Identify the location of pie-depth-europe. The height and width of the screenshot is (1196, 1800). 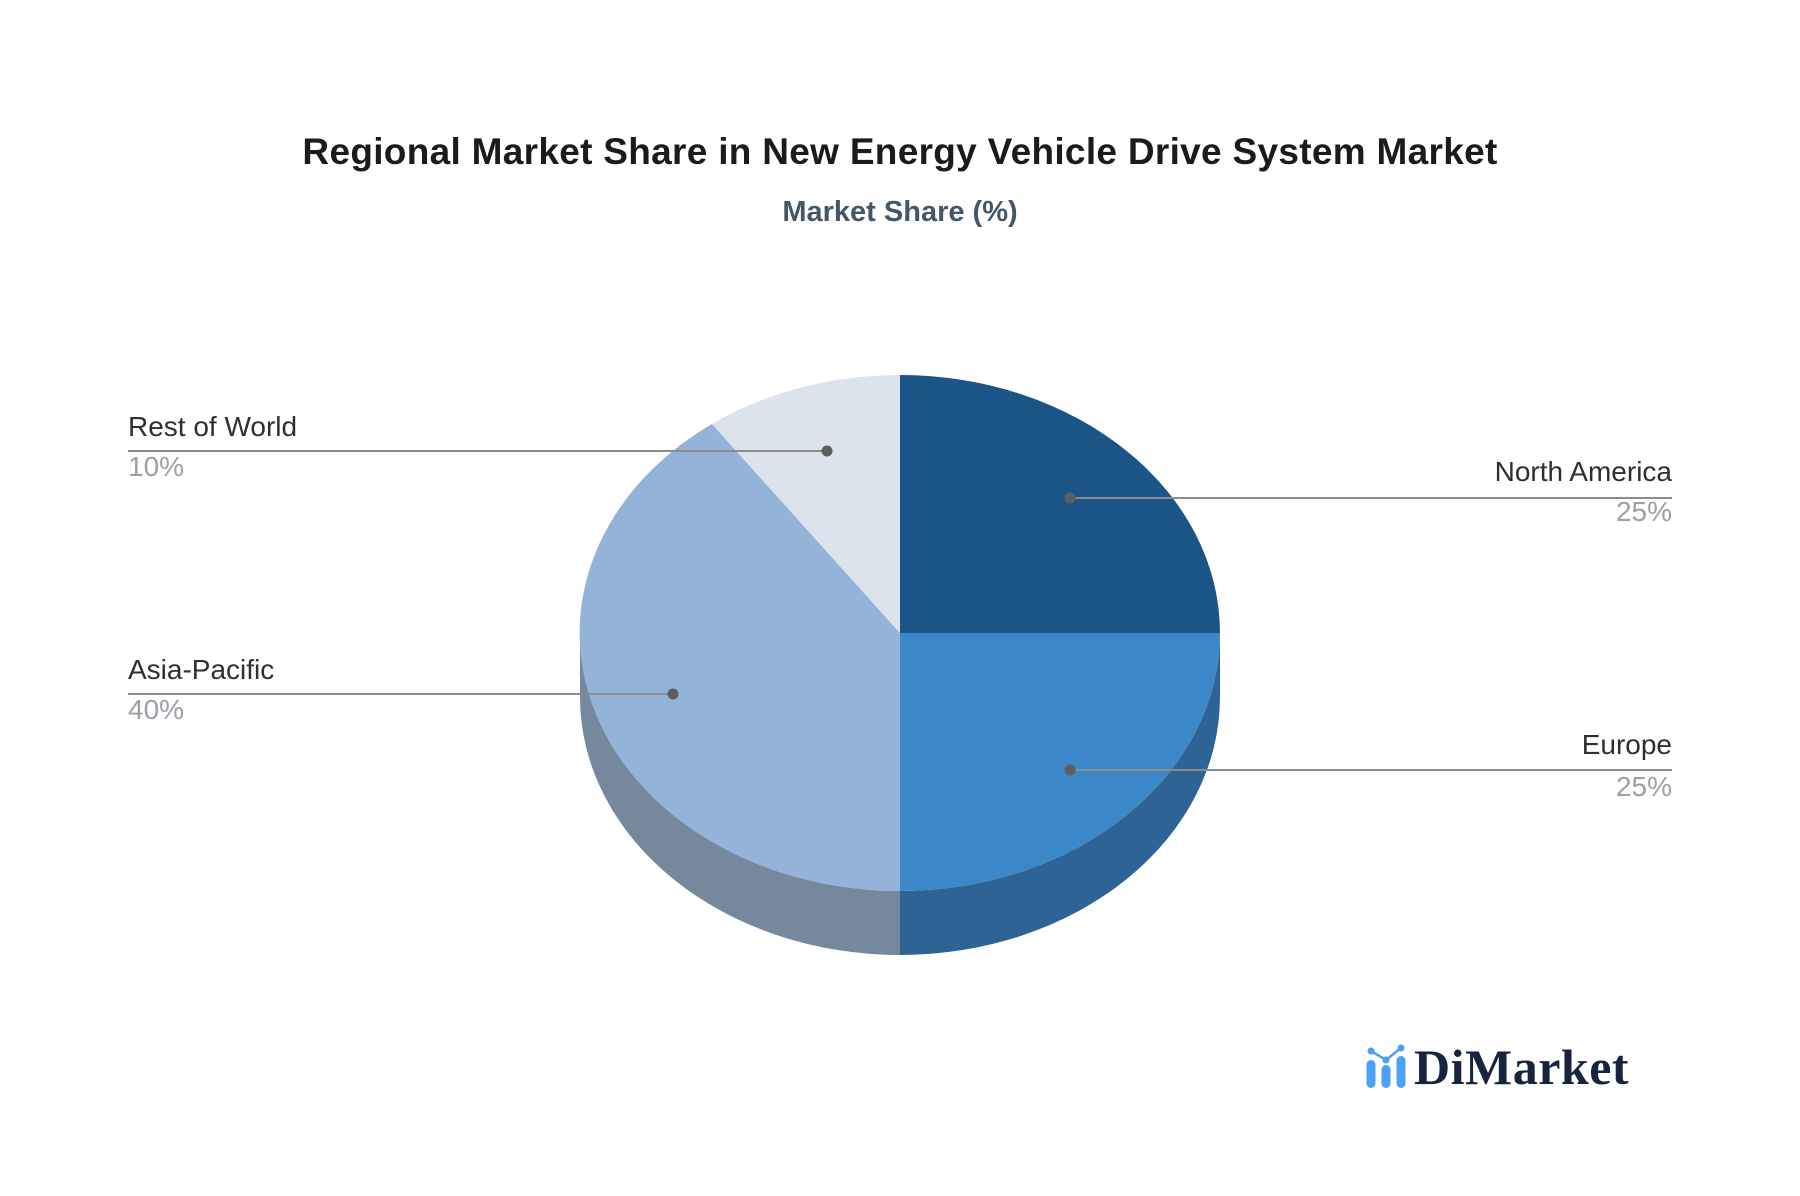
(1060, 794).